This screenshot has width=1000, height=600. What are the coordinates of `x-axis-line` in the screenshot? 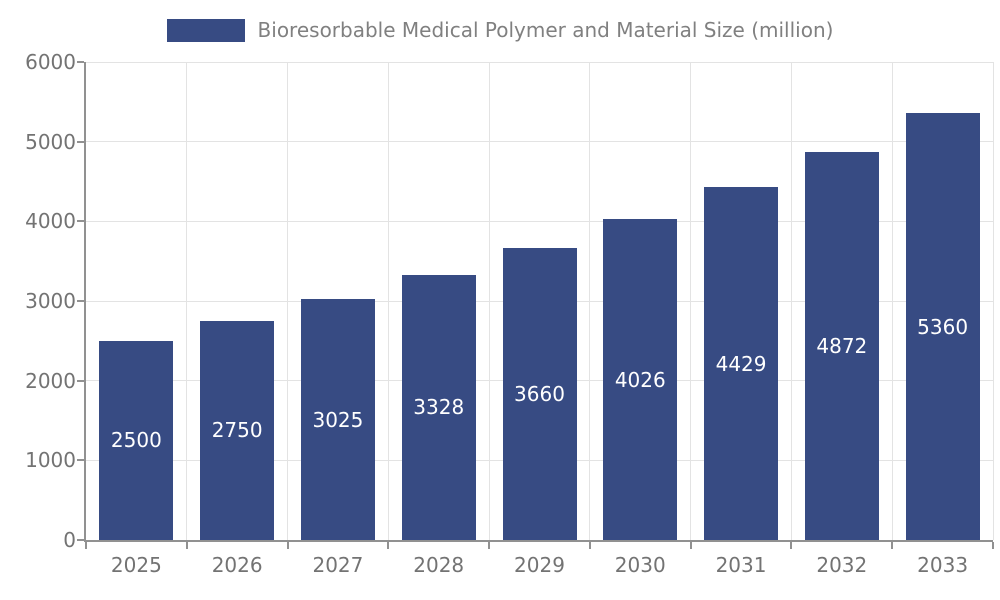 It's located at (538, 541).